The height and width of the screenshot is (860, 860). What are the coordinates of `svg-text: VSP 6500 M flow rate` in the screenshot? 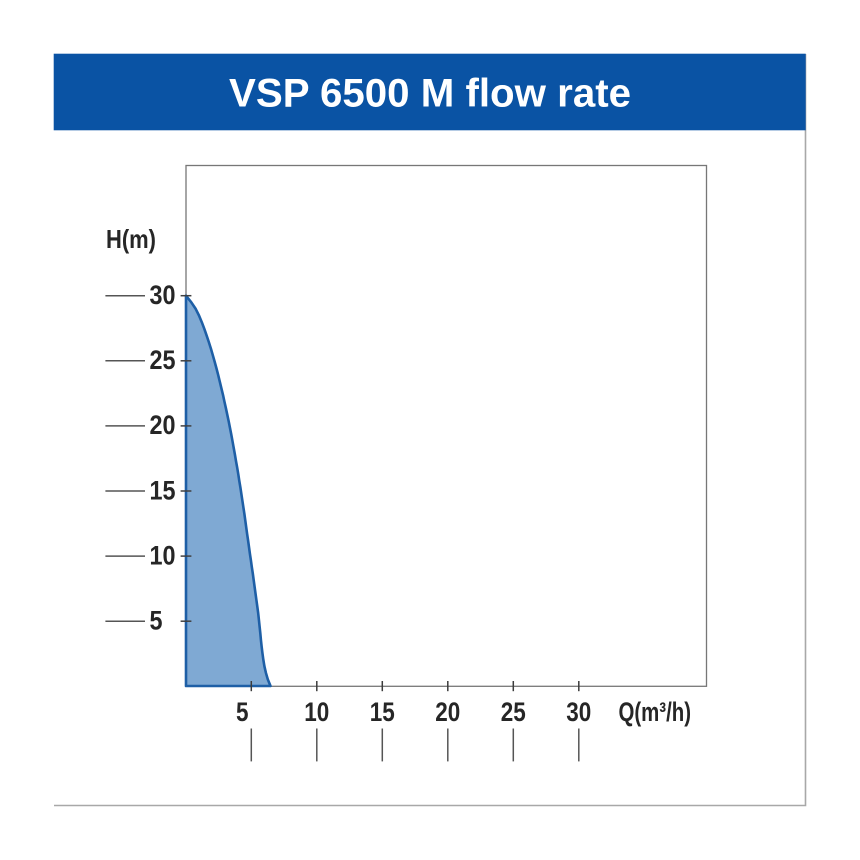 It's located at (430, 94).